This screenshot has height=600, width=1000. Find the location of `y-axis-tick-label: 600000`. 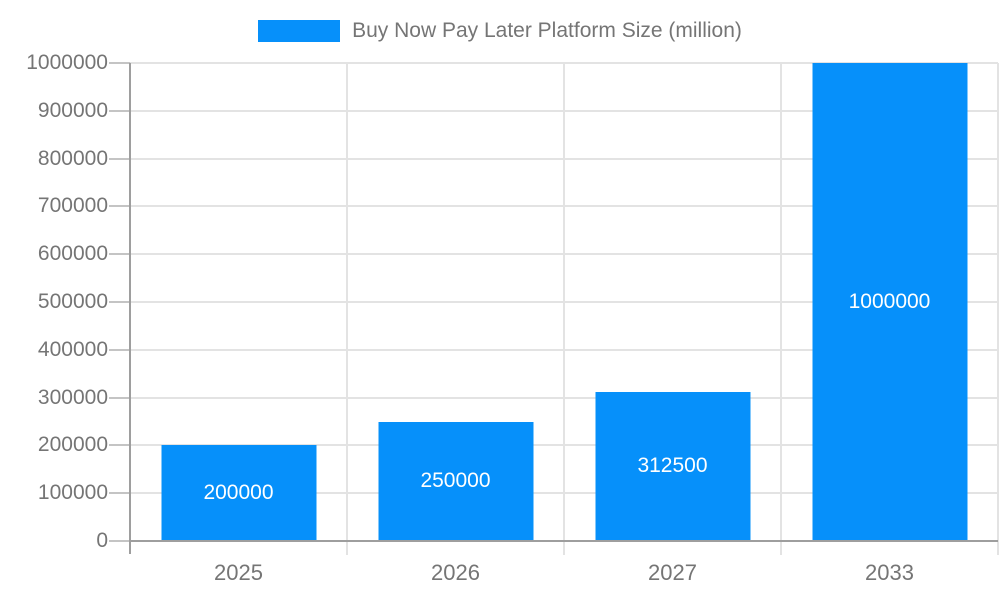

y-axis-tick-label: 600000 is located at coordinates (72, 254).